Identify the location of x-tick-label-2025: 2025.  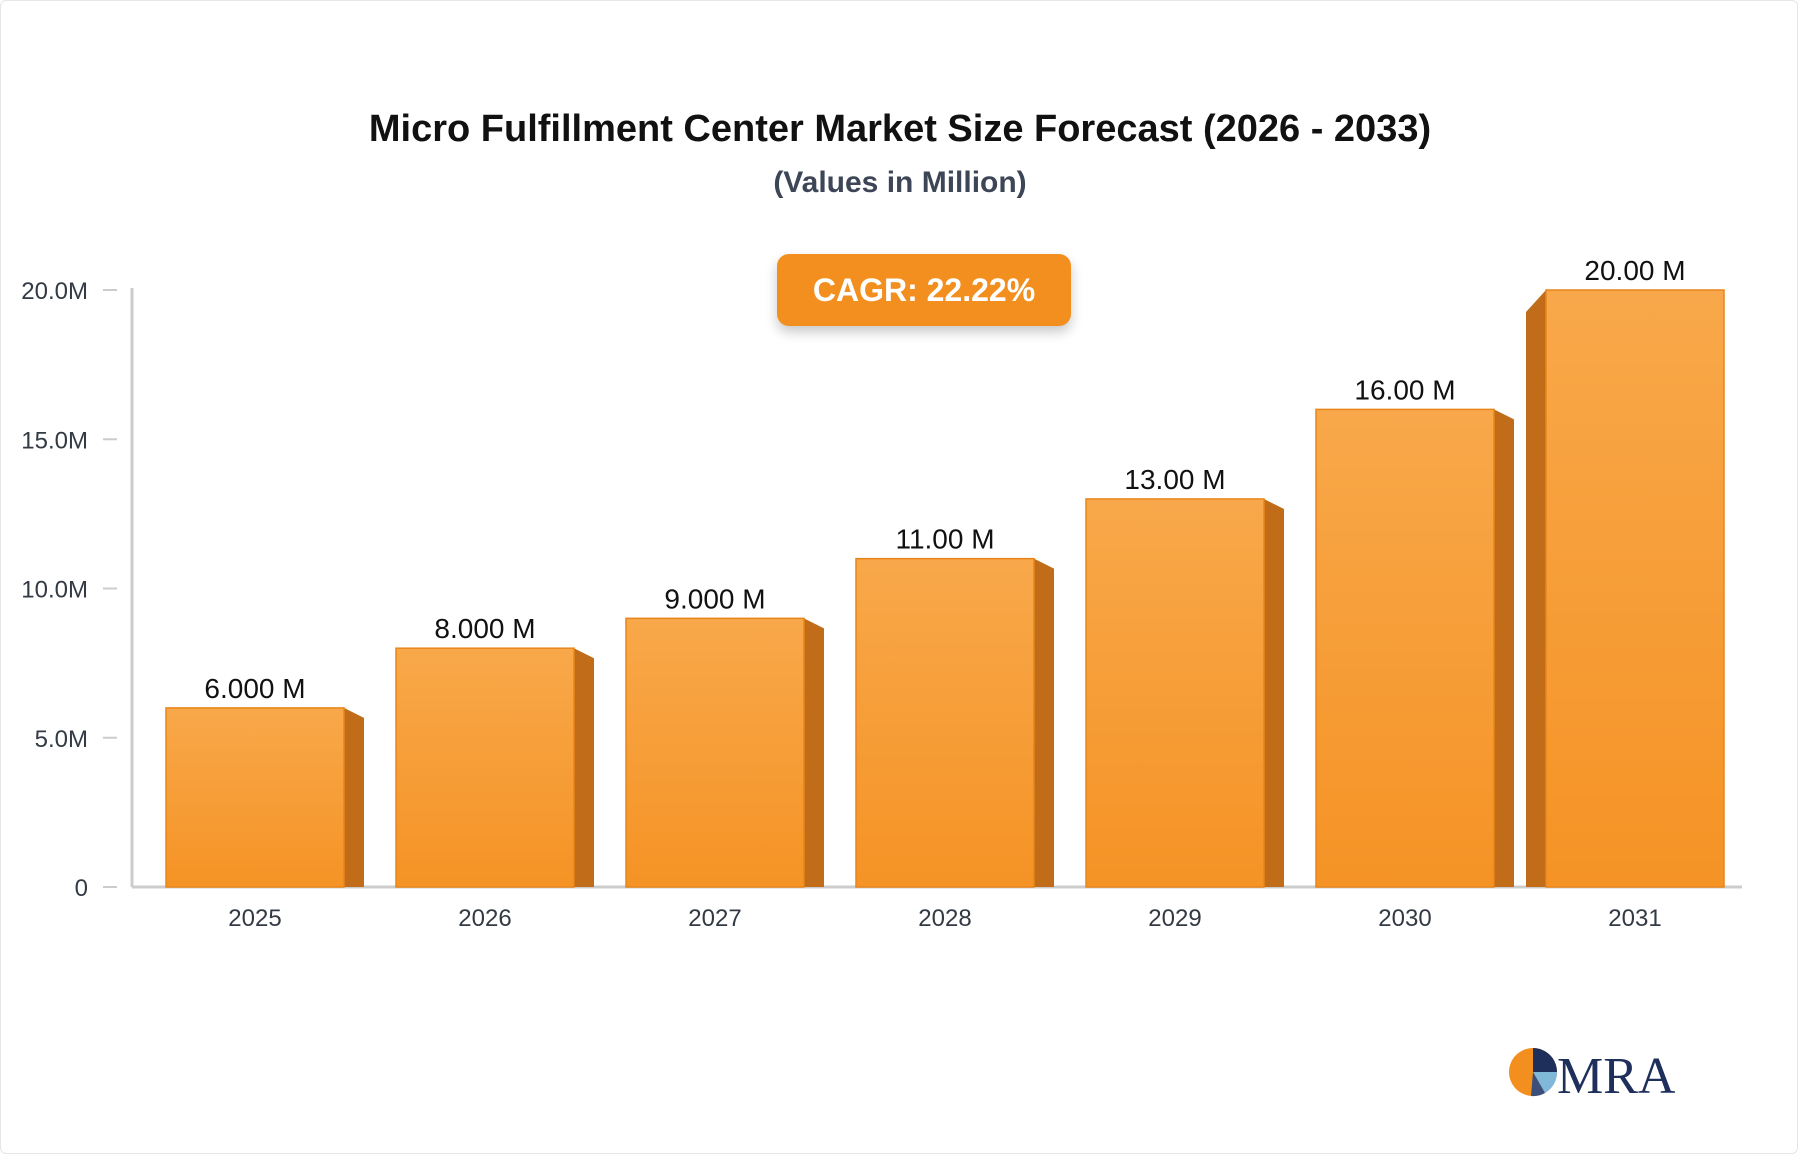
(254, 918).